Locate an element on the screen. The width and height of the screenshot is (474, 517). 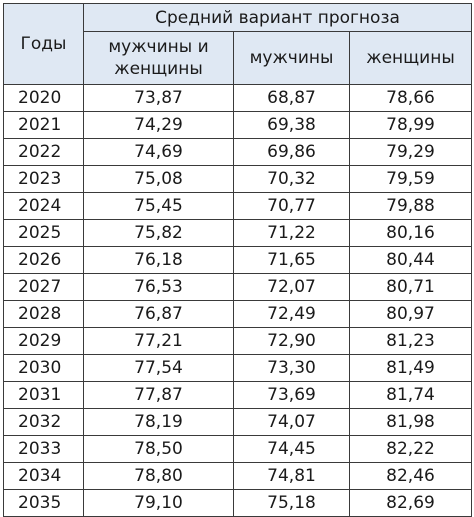
women-cell: 82,69 is located at coordinates (410, 503).